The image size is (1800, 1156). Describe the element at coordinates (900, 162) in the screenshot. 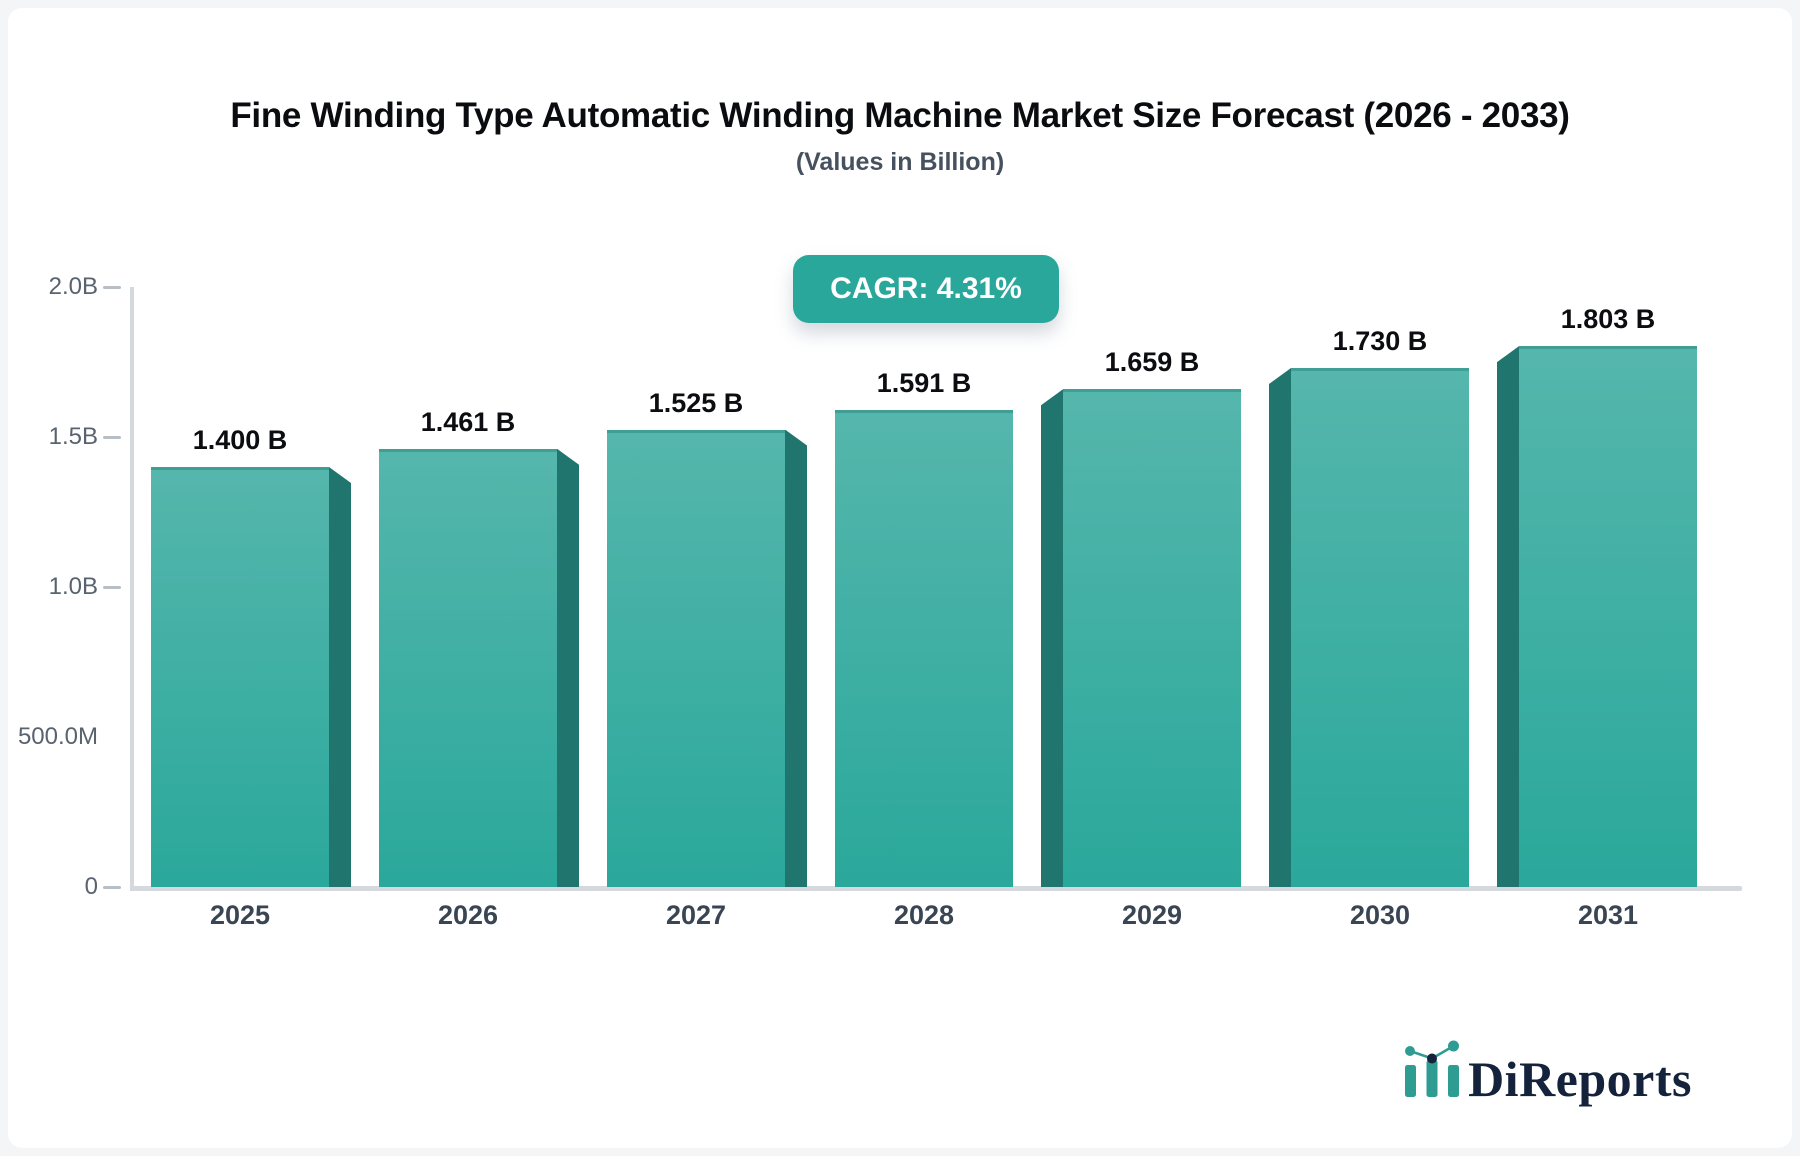

I see `chart-subtitle: (Values in Billion)` at that location.